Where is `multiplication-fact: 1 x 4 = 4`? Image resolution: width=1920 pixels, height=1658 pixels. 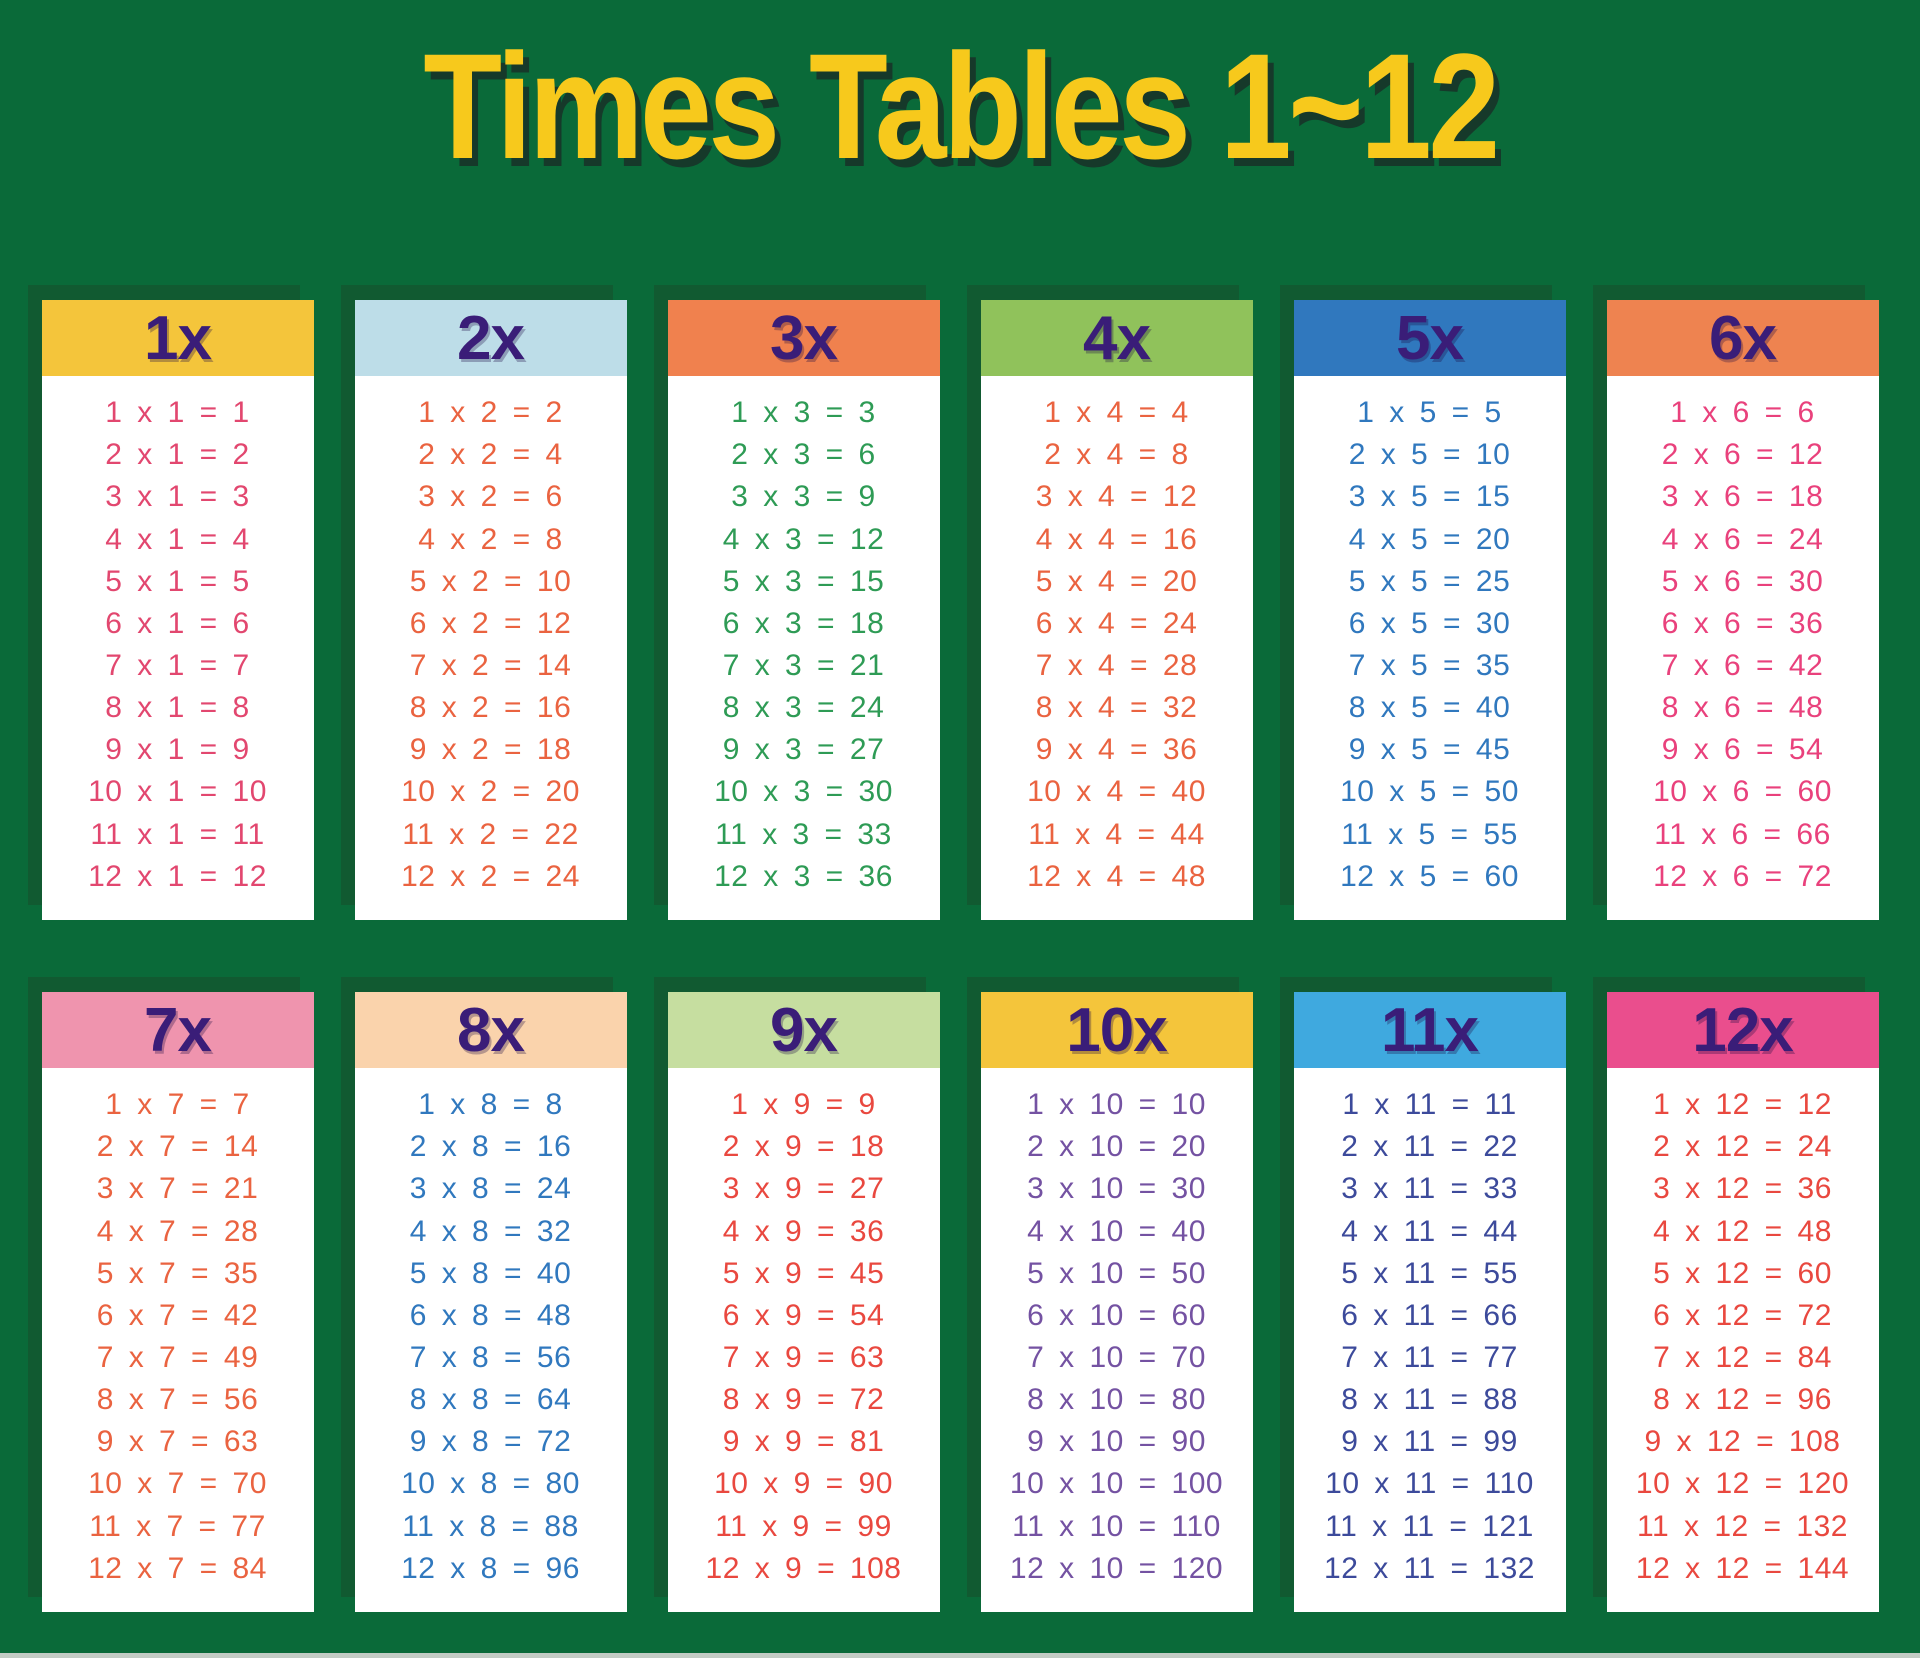 multiplication-fact: 1 x 4 = 4 is located at coordinates (1116, 413).